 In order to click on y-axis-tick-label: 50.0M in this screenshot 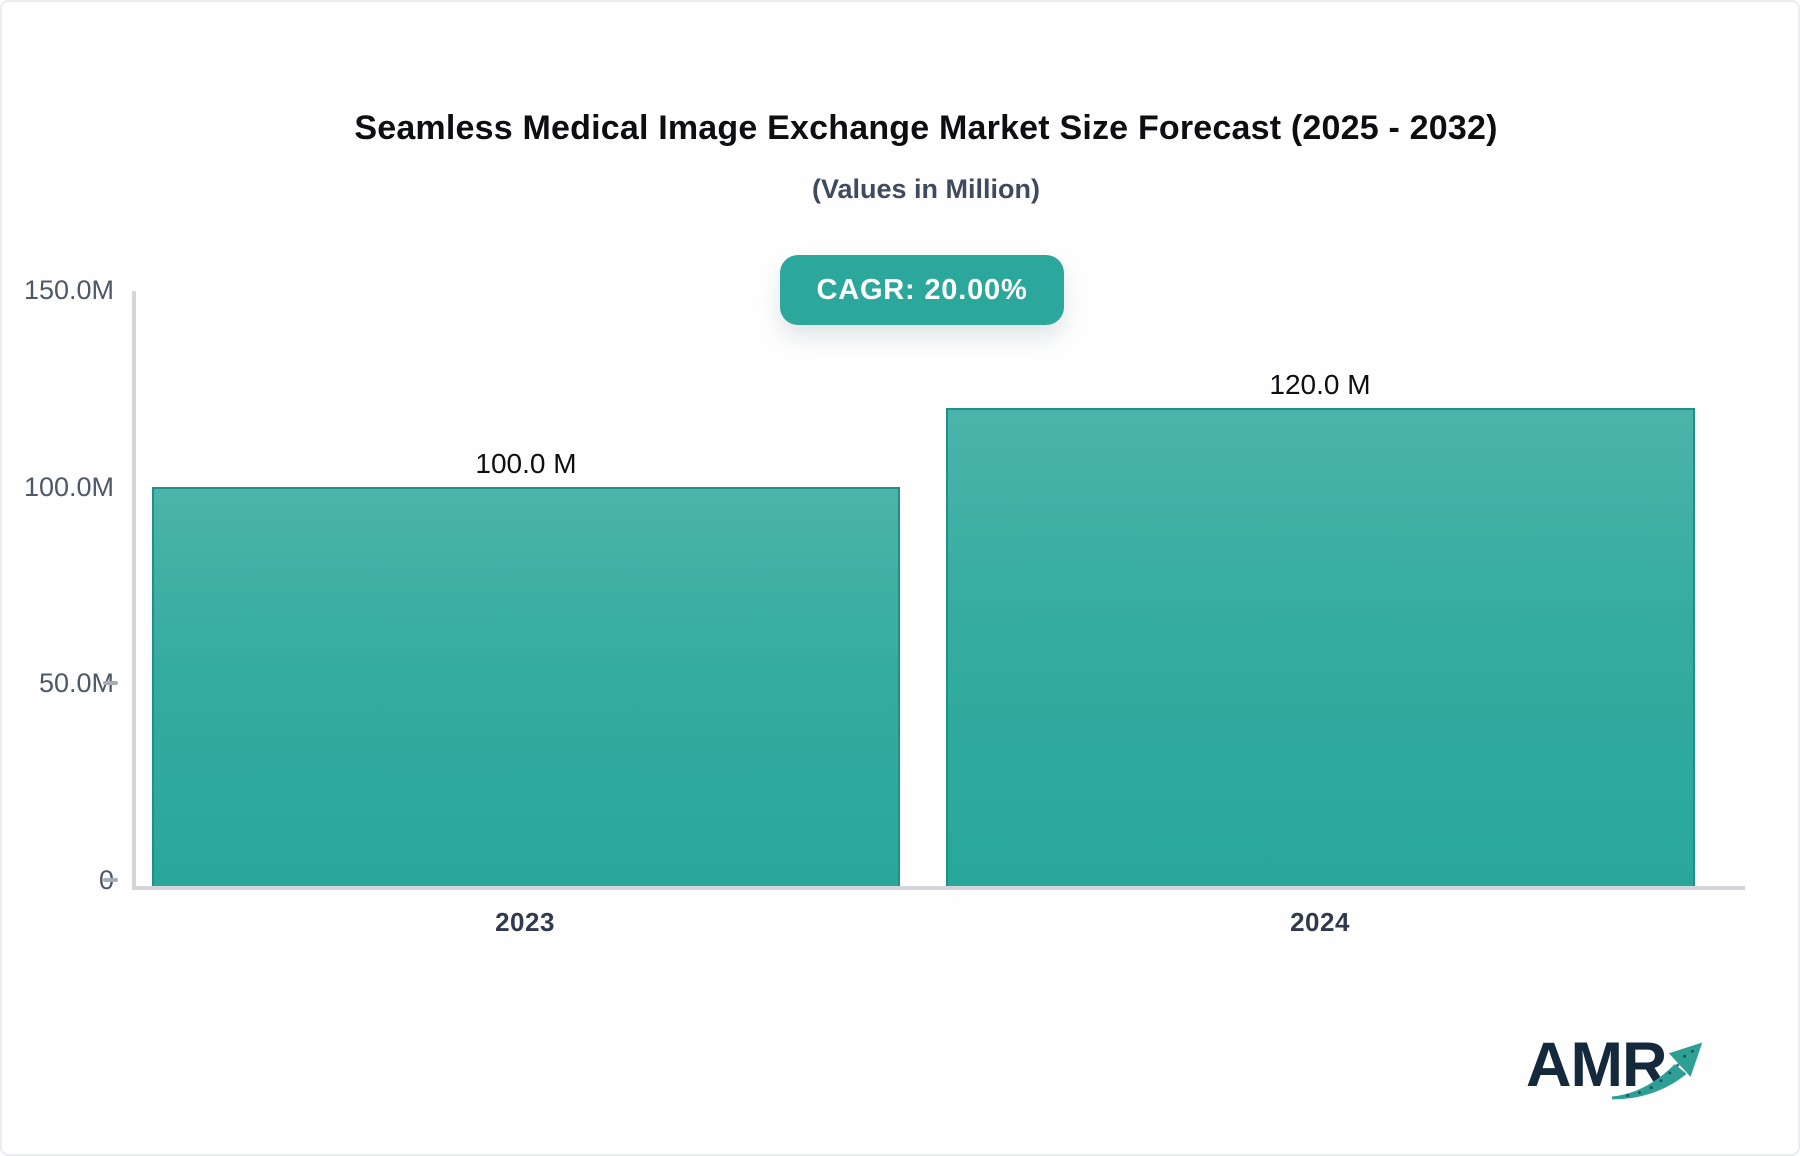, I will do `click(76, 683)`.